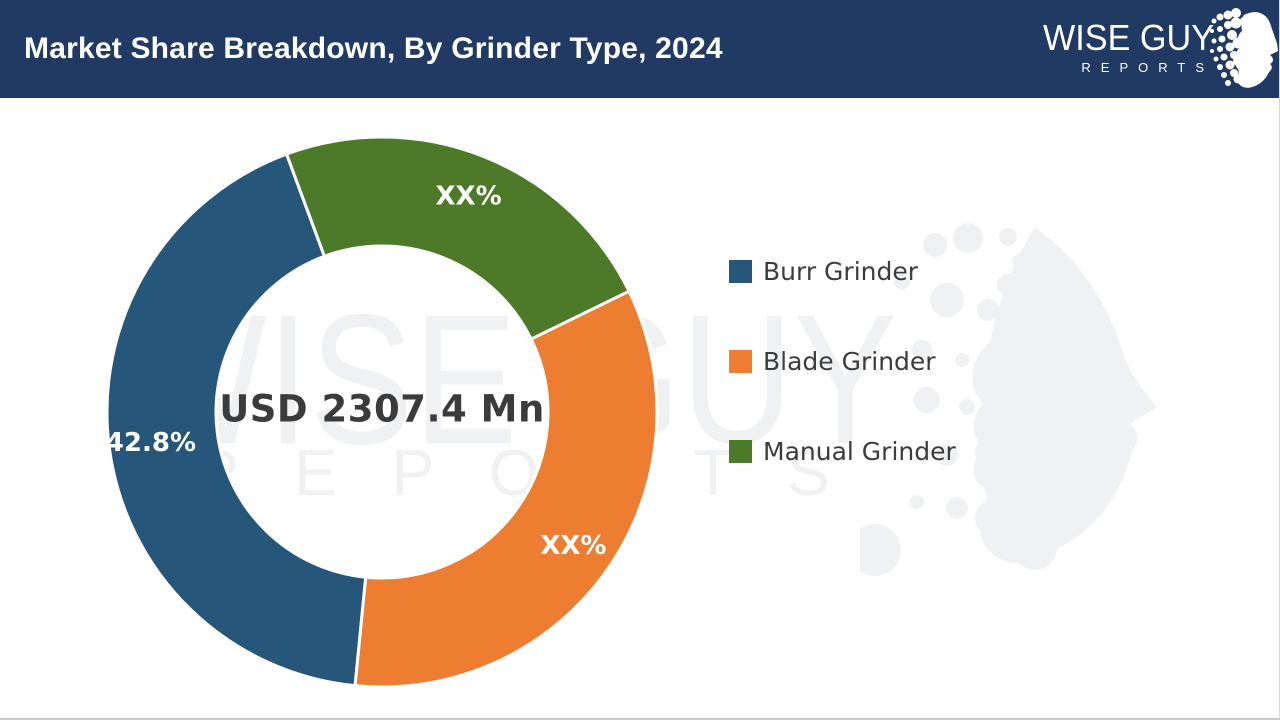 This screenshot has width=1280, height=720. What do you see at coordinates (849, 361) in the screenshot?
I see `legend-label: Blade Grinder` at bounding box center [849, 361].